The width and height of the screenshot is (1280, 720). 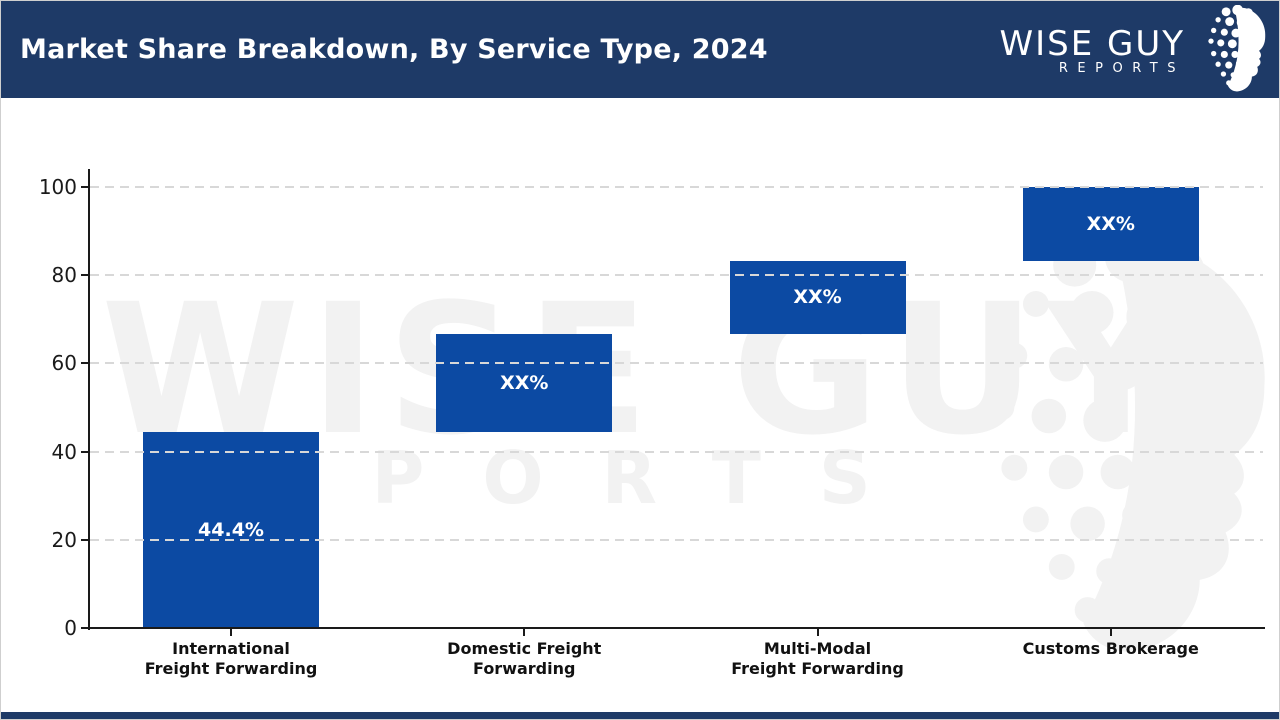 What do you see at coordinates (64, 275) in the screenshot?
I see `y-tick-label: 80` at bounding box center [64, 275].